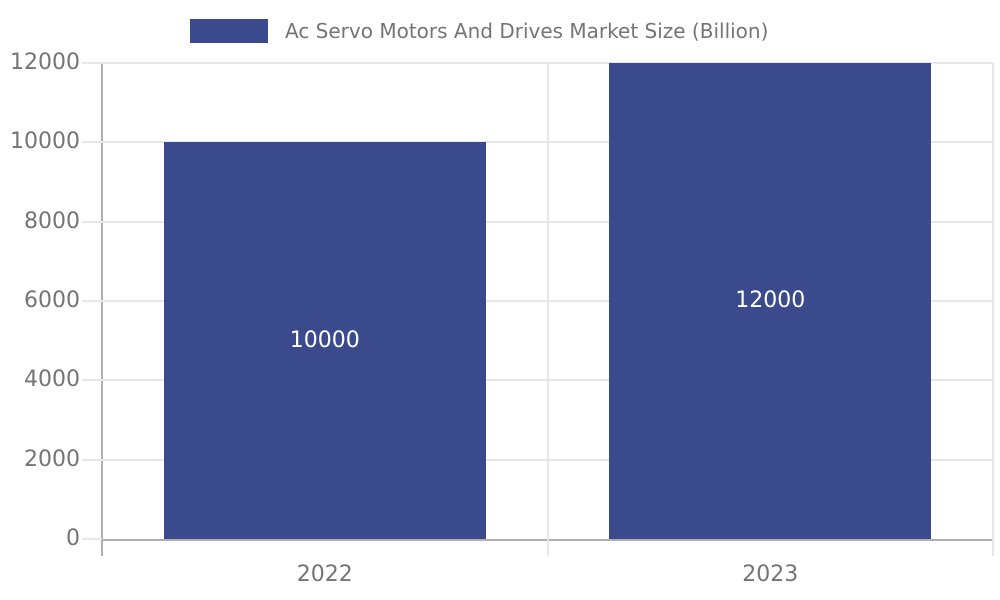  I want to click on y-tick-label-4000: 4000, so click(52, 380).